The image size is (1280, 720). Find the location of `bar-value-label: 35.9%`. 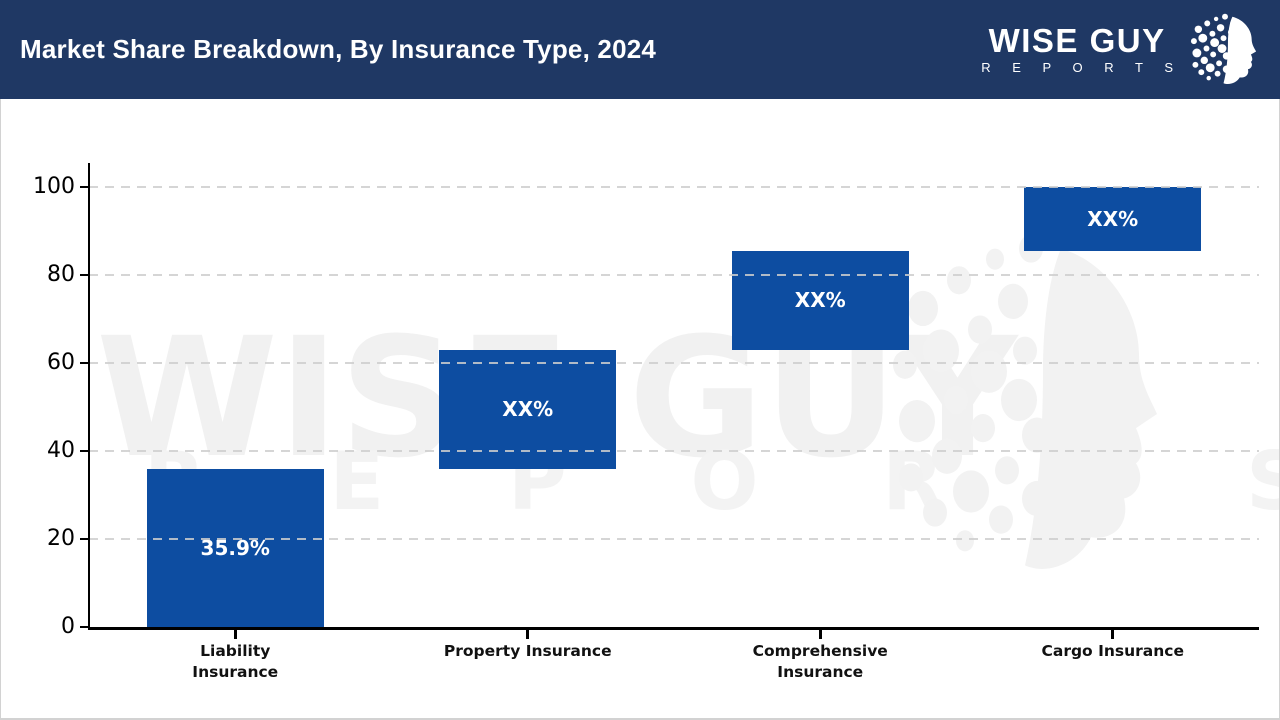

bar-value-label: 35.9% is located at coordinates (235, 548).